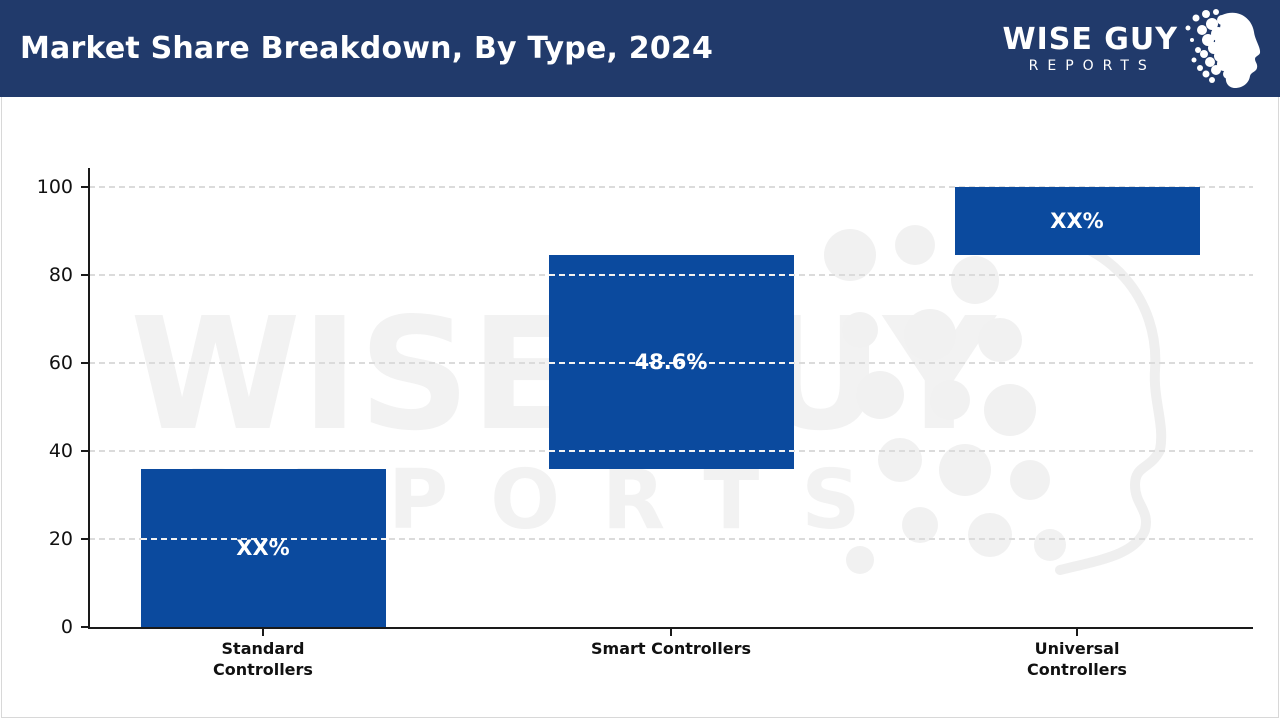  I want to click on x-category-label: Smart Controllers, so click(671, 648).